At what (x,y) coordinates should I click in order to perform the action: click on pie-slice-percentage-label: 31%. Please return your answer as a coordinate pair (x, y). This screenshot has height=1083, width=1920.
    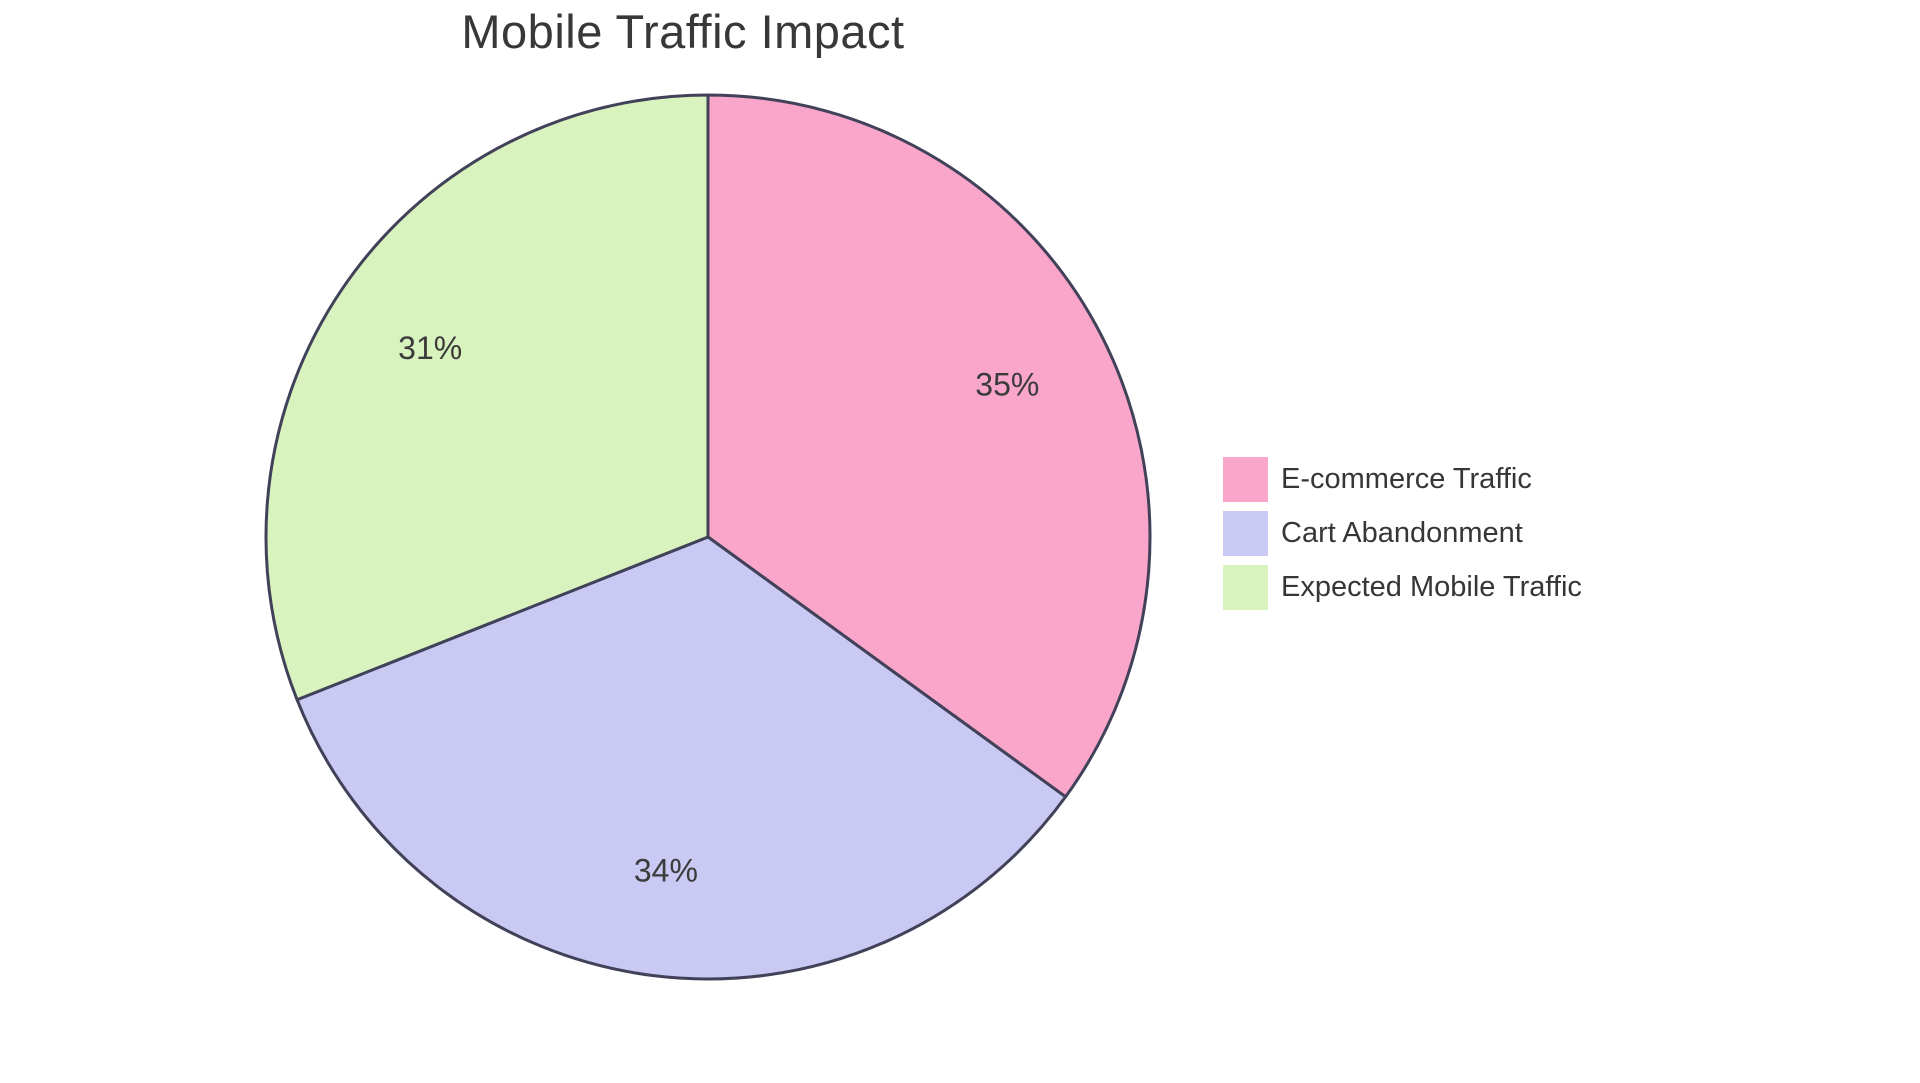
    Looking at the image, I should click on (430, 348).